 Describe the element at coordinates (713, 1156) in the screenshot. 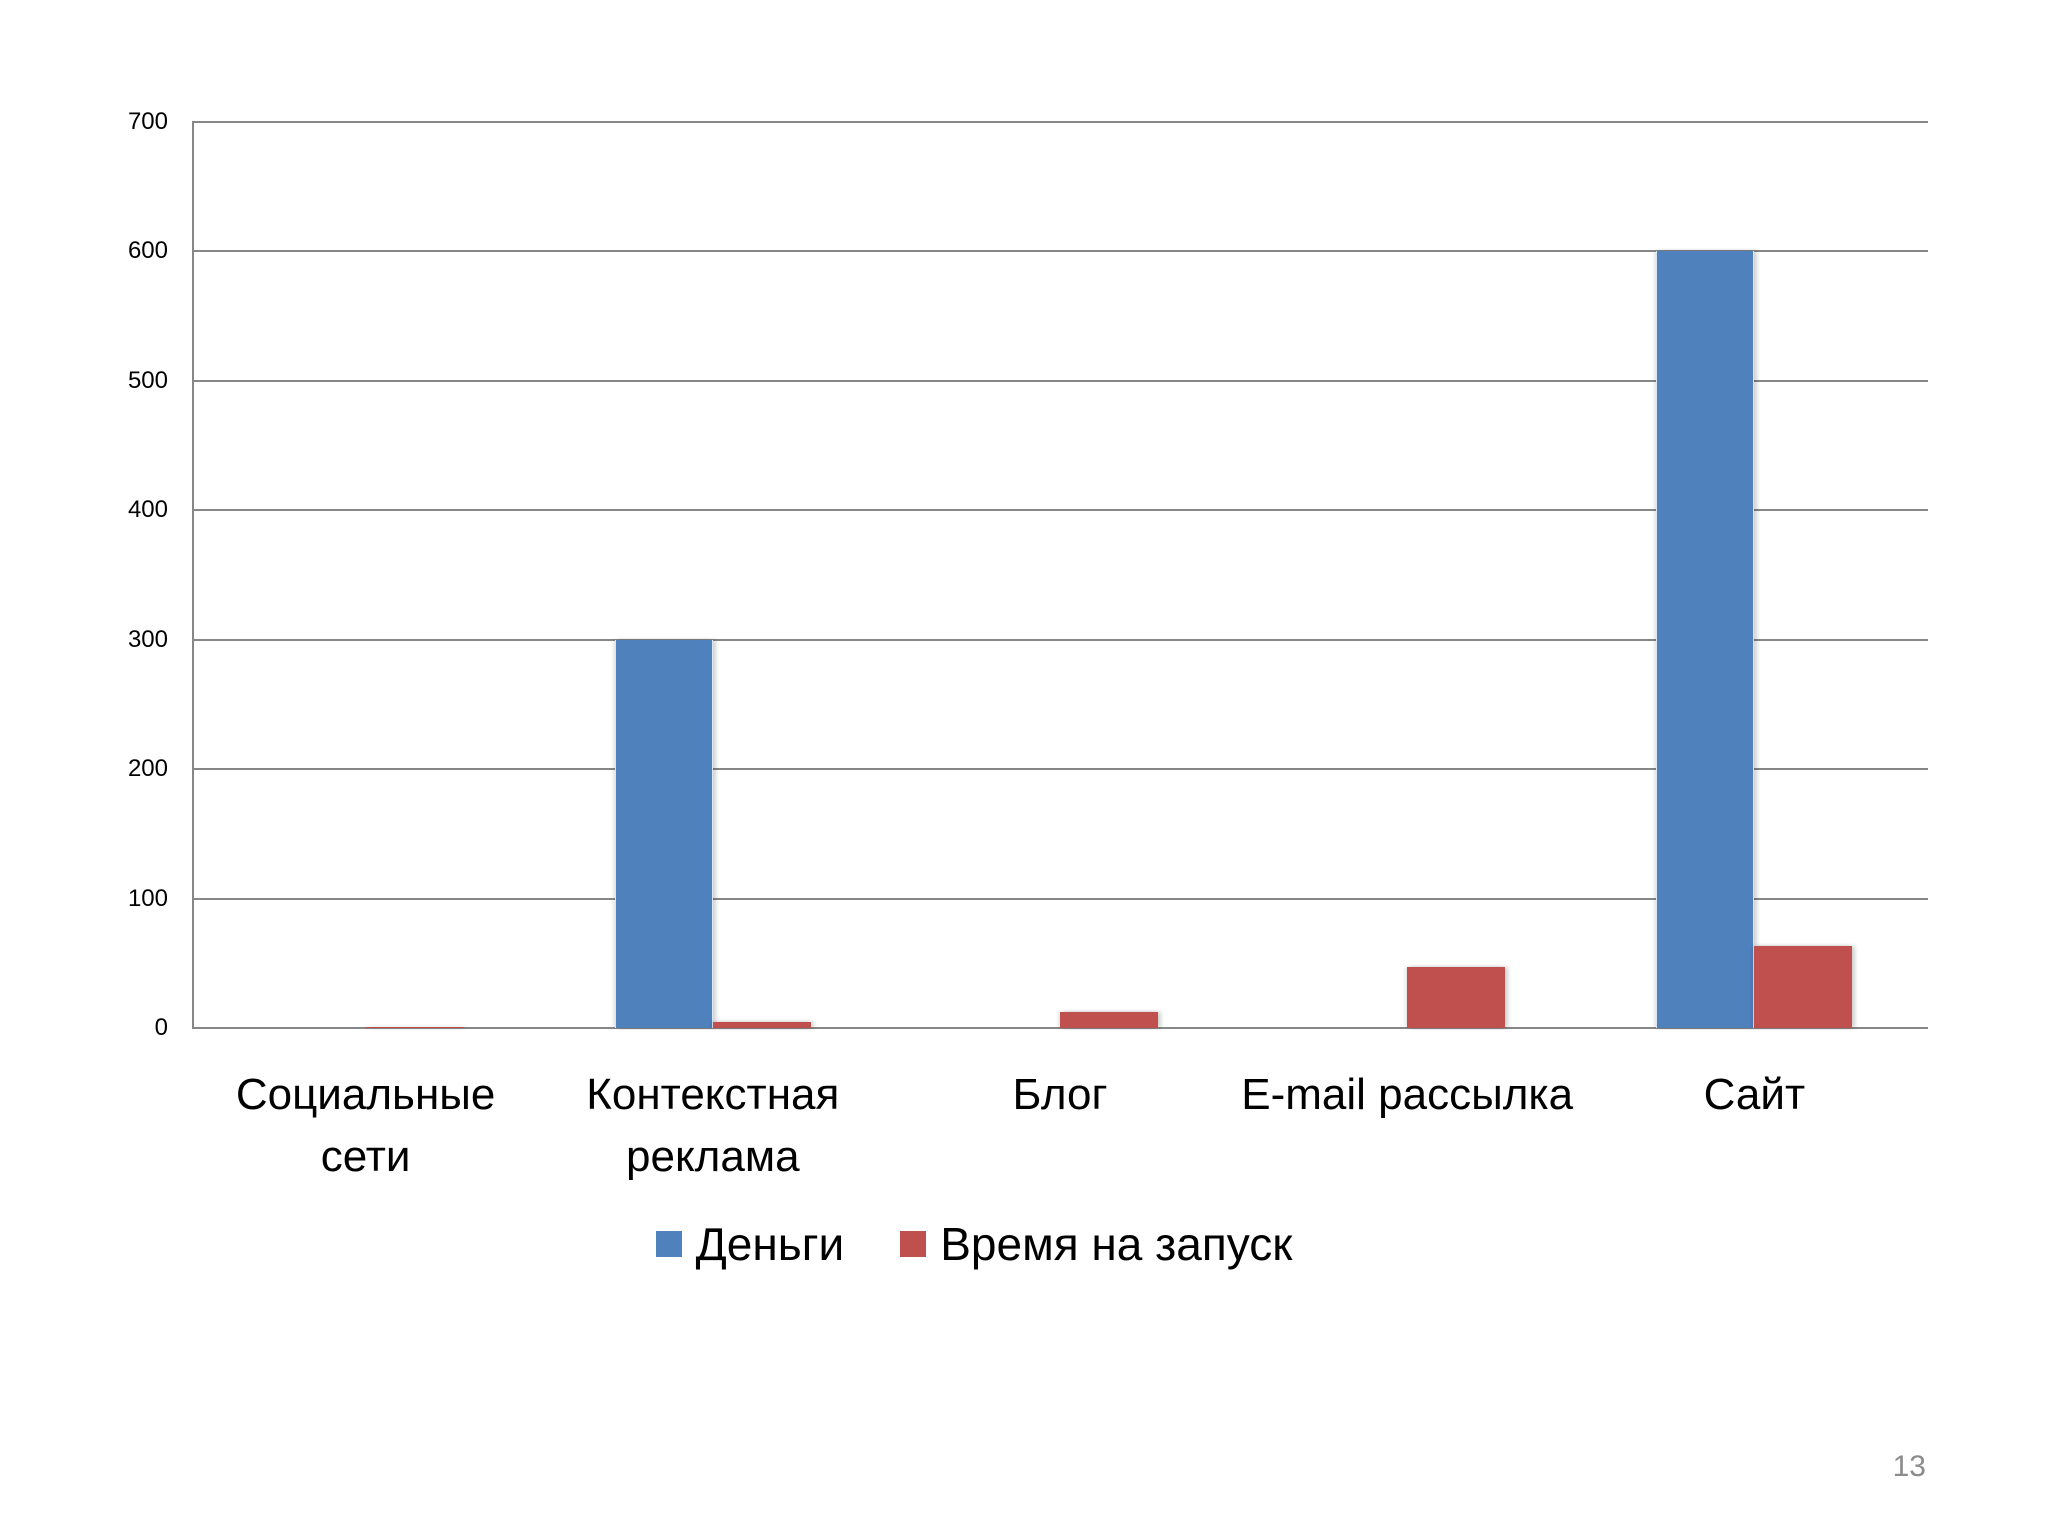

I see `category-label-line2: реклама` at that location.